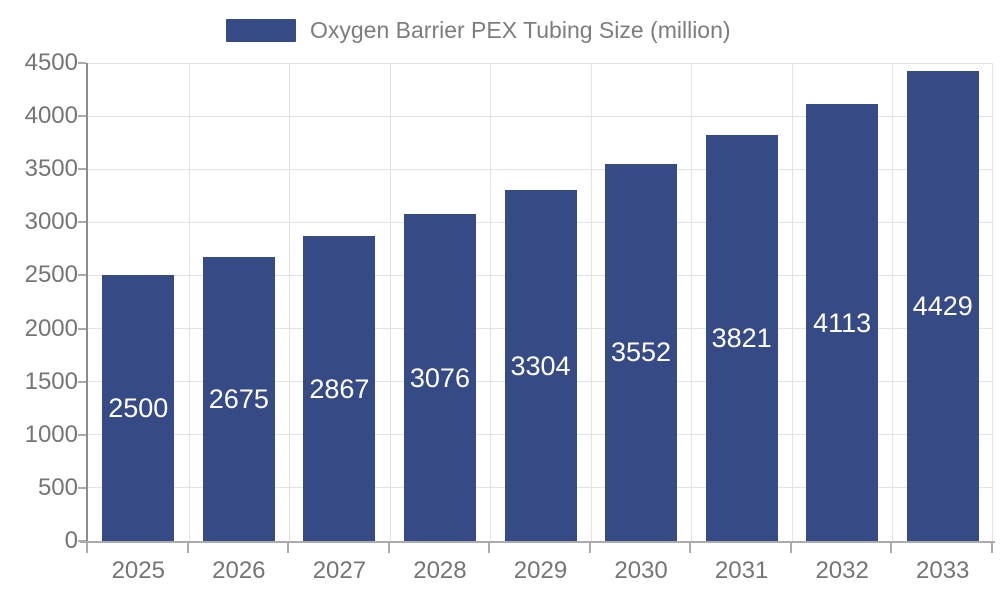 The width and height of the screenshot is (1000, 600). Describe the element at coordinates (540, 570) in the screenshot. I see `x-axis-tick-label: 2029` at that location.